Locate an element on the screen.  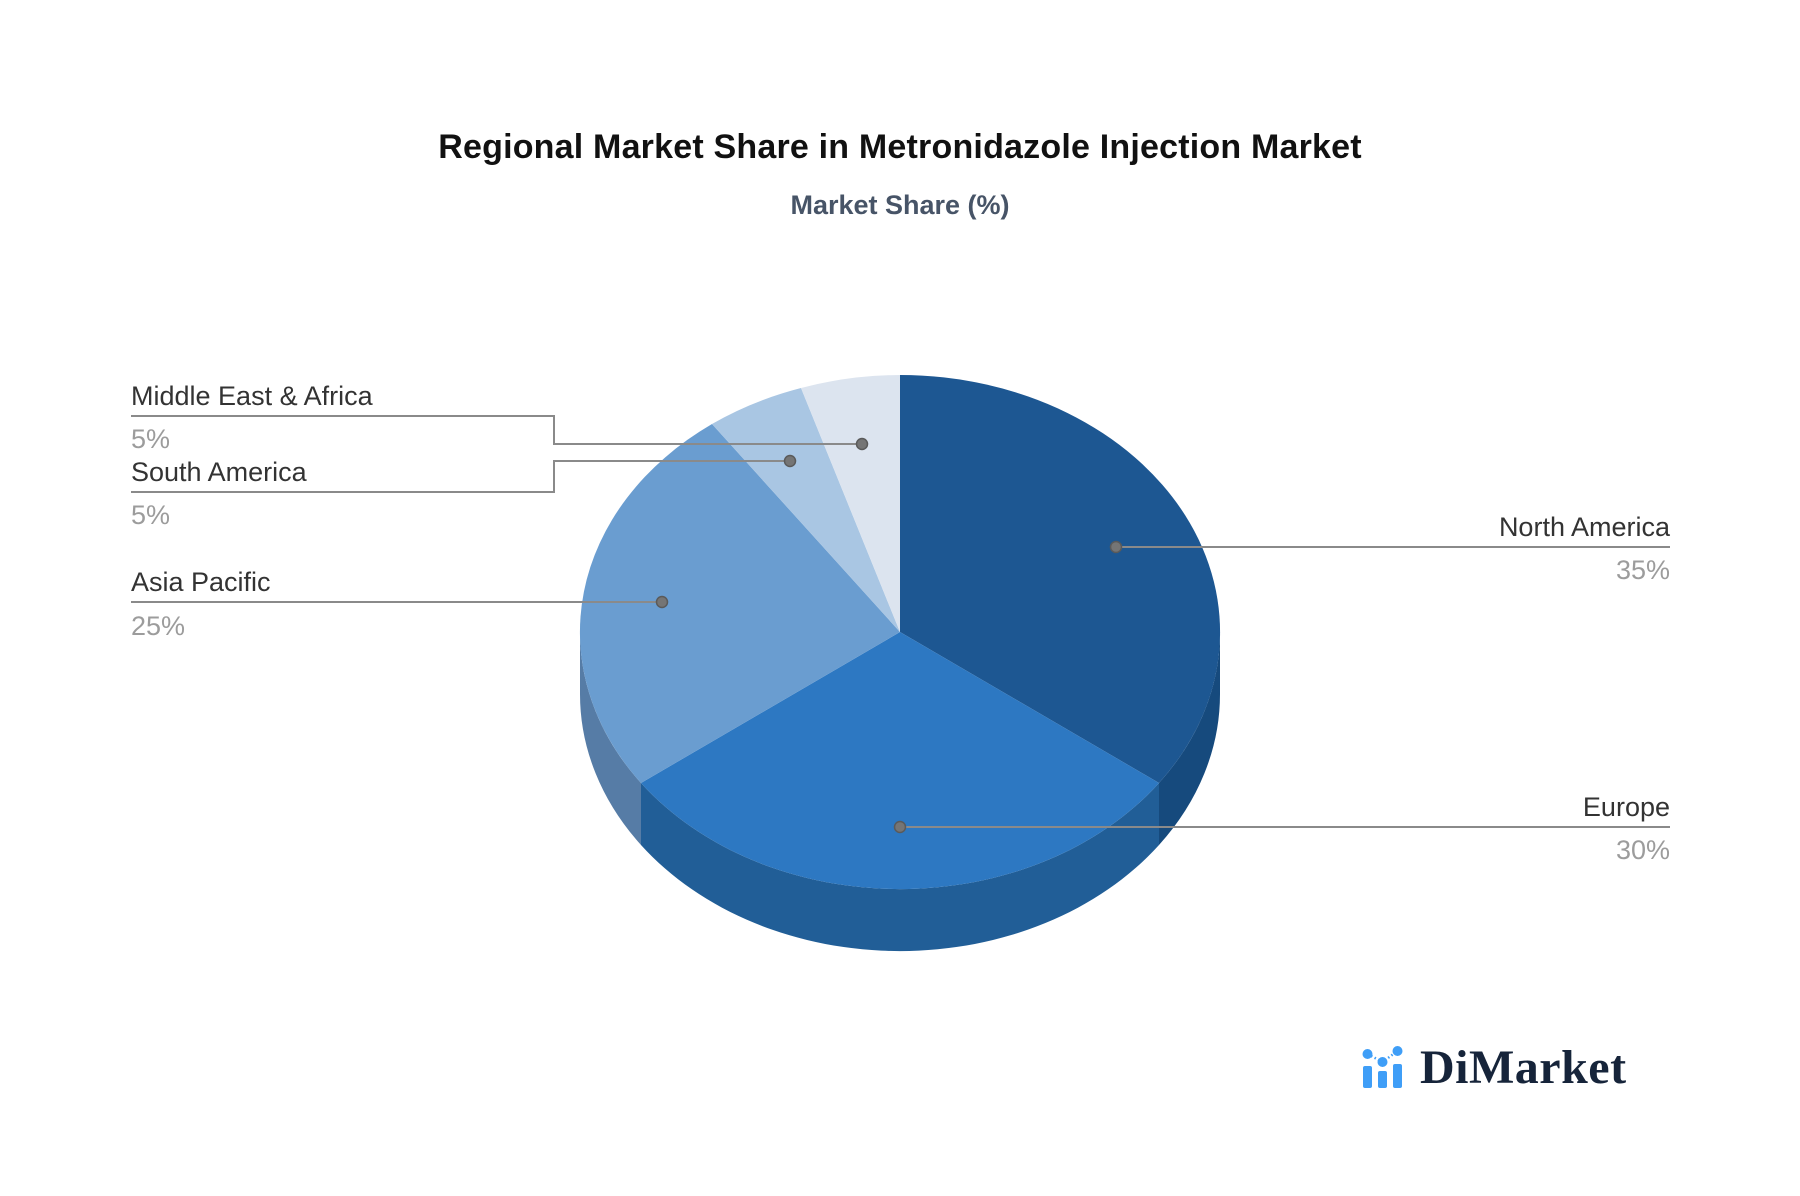
pie-slice-south-america is located at coordinates (806, 510).